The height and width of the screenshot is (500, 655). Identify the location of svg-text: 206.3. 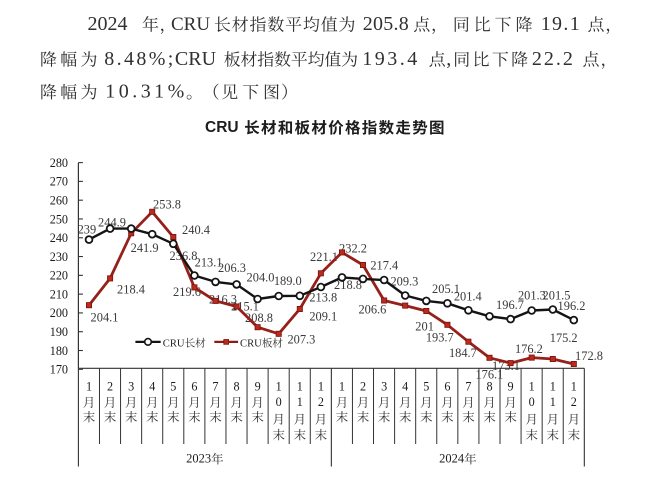
(232, 268).